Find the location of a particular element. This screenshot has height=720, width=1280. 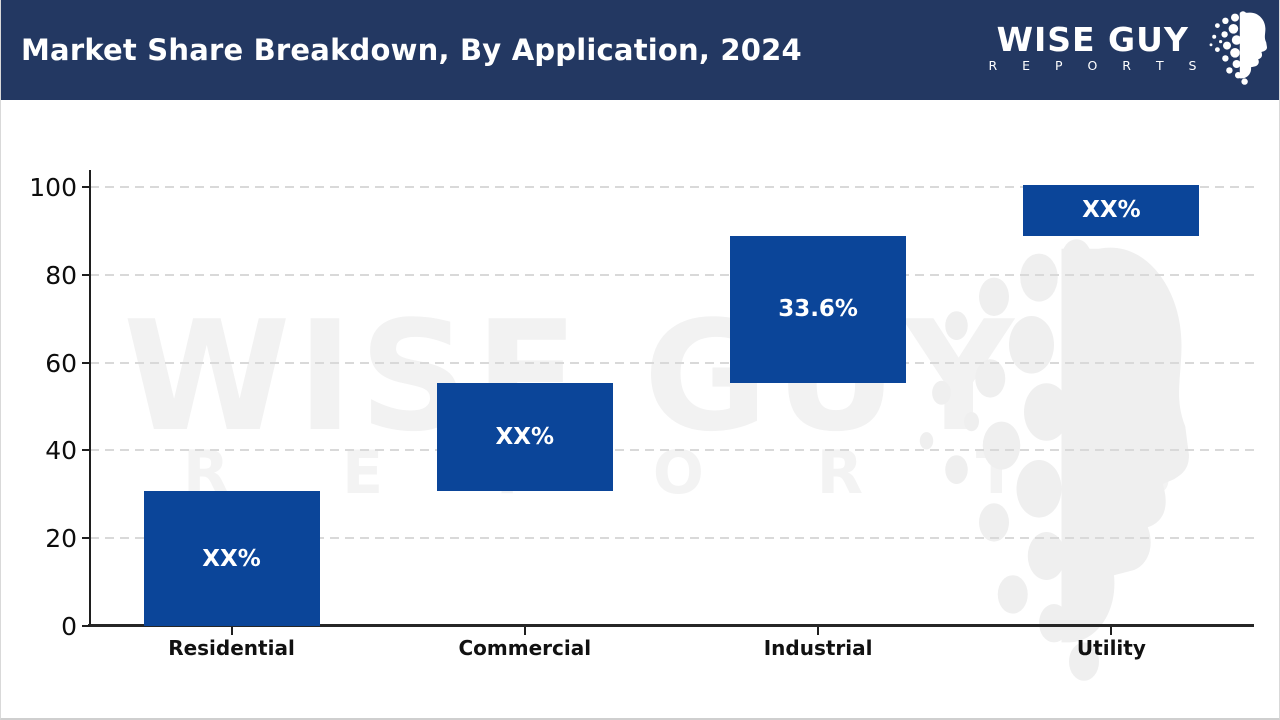

bar-value-label: 33.6% is located at coordinates (818, 309).